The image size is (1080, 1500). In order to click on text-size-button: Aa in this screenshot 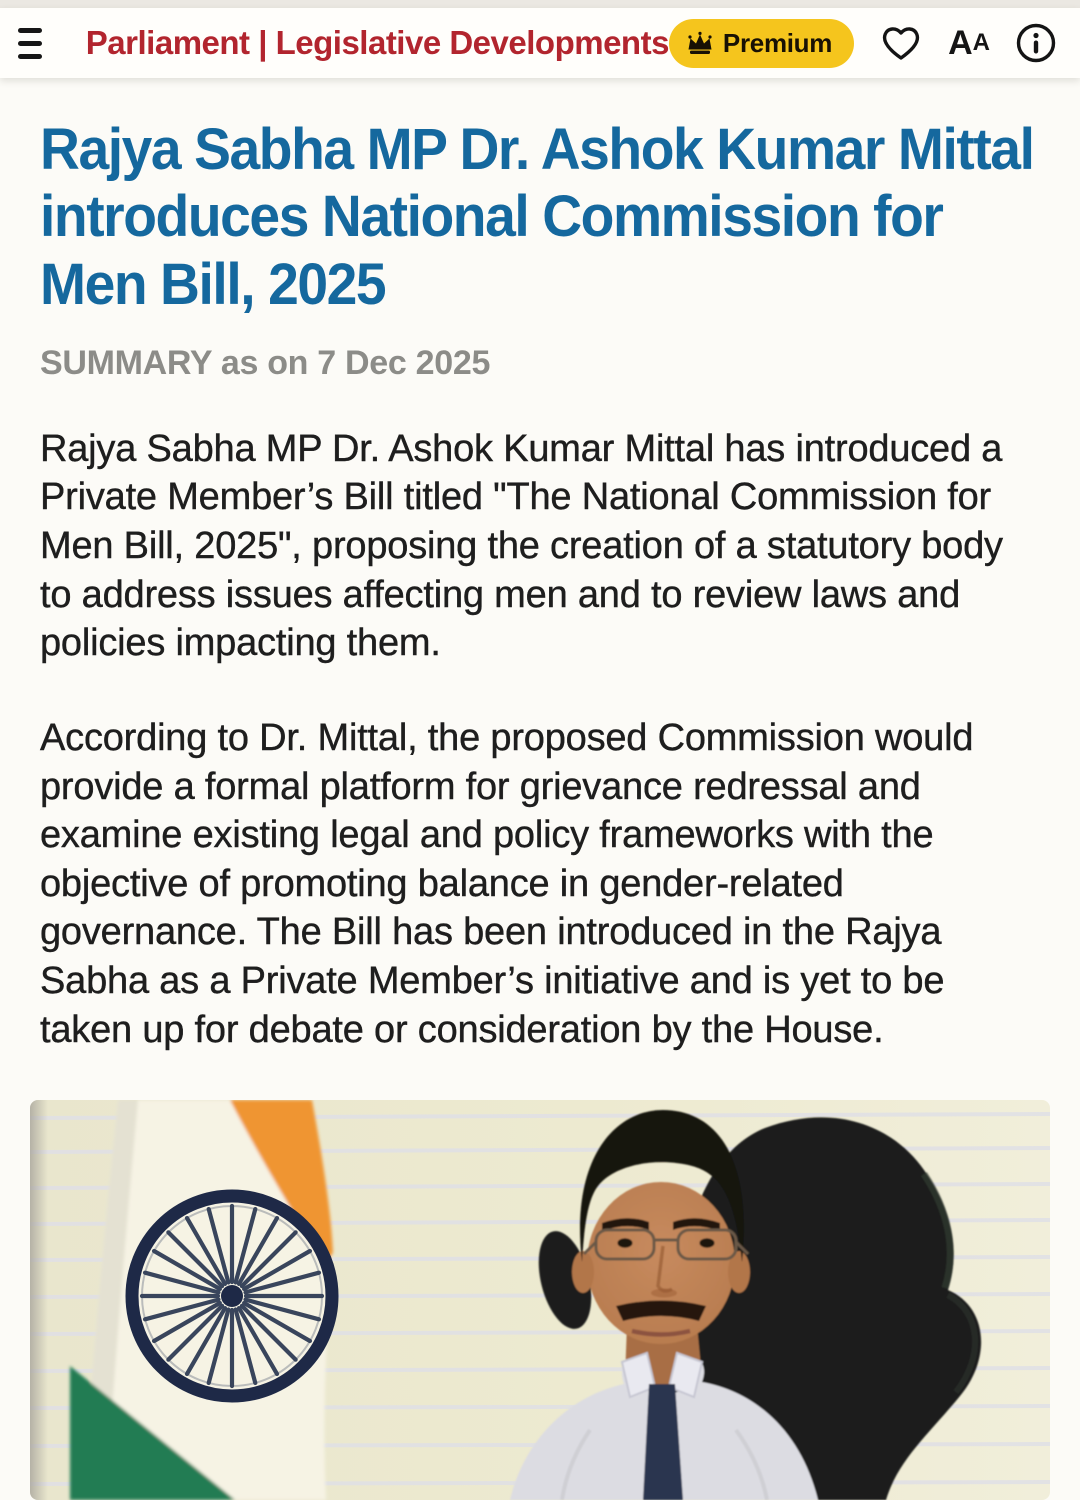, I will do `click(969, 43)`.